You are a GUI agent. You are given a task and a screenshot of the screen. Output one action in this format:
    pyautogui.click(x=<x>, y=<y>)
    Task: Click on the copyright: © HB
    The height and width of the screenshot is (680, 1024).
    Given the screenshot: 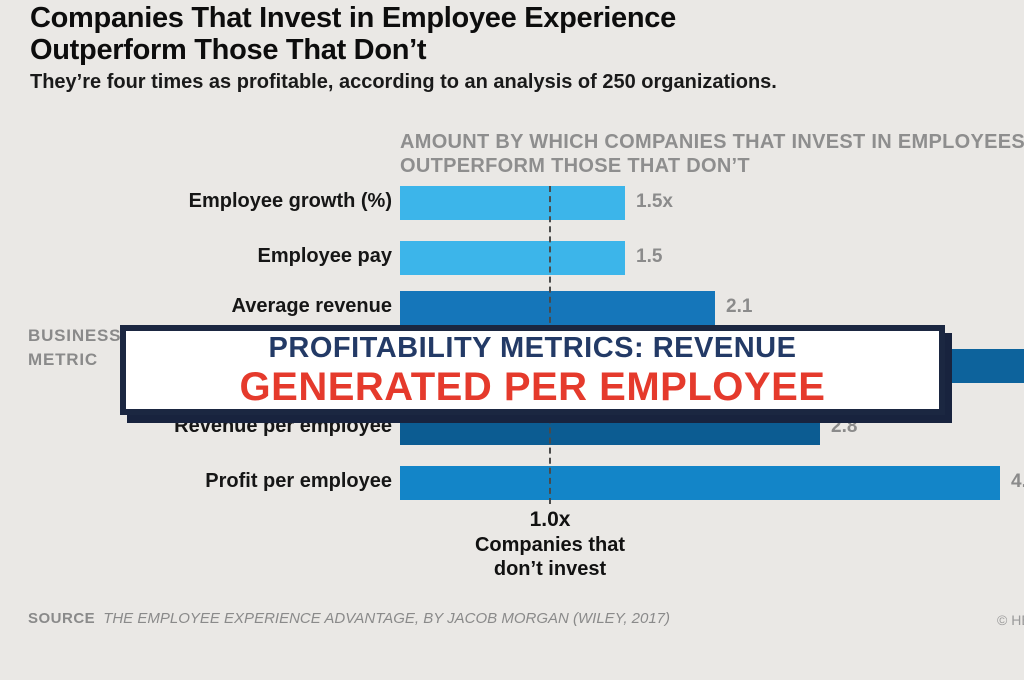 What is the action you would take?
    pyautogui.click(x=1010, y=620)
    